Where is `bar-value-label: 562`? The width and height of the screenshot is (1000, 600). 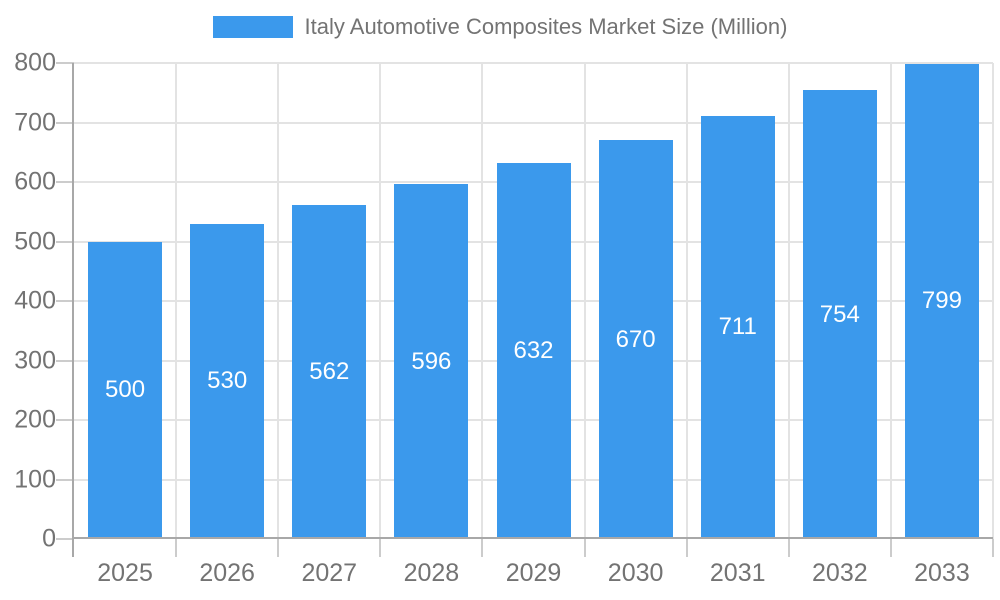 bar-value-label: 562 is located at coordinates (329, 371).